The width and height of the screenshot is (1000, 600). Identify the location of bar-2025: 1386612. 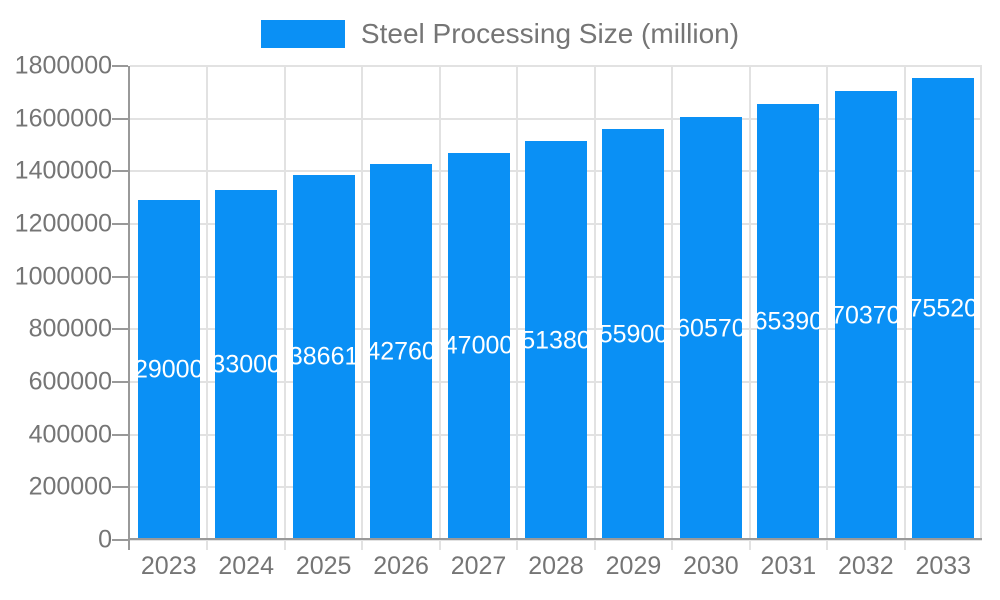
(323, 357).